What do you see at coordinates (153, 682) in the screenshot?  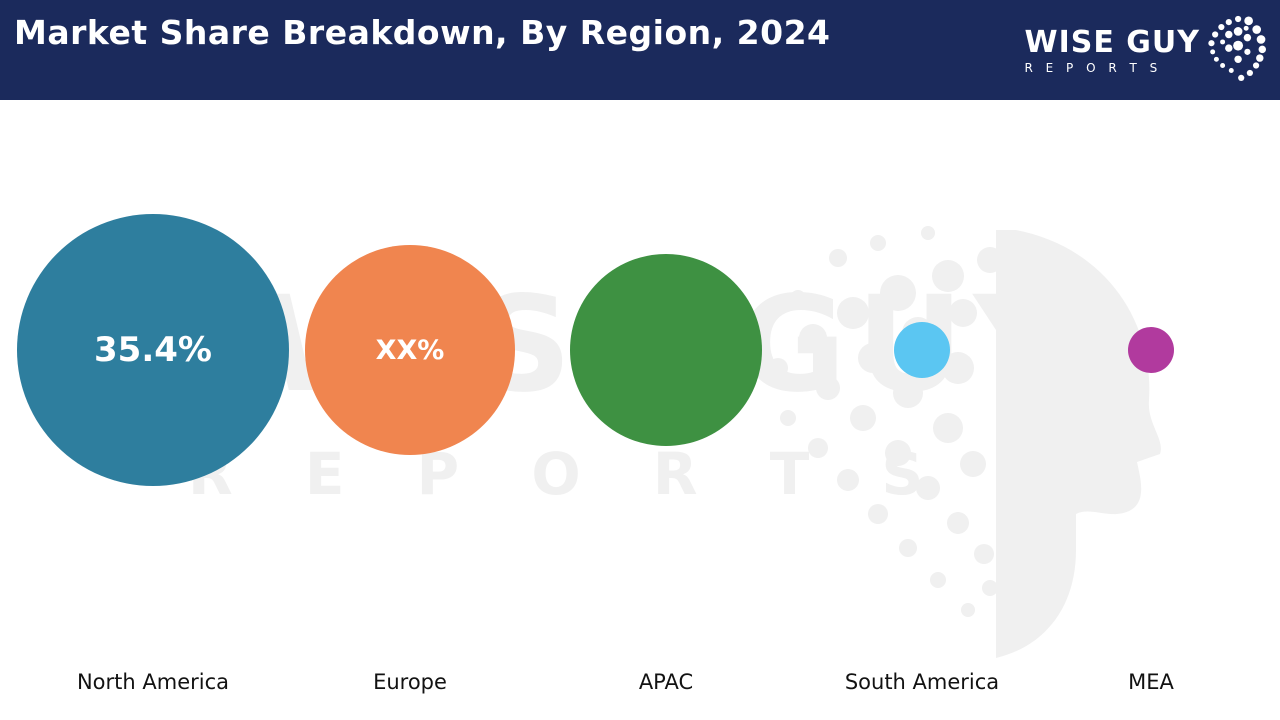 I see `category-label-north-america: North America` at bounding box center [153, 682].